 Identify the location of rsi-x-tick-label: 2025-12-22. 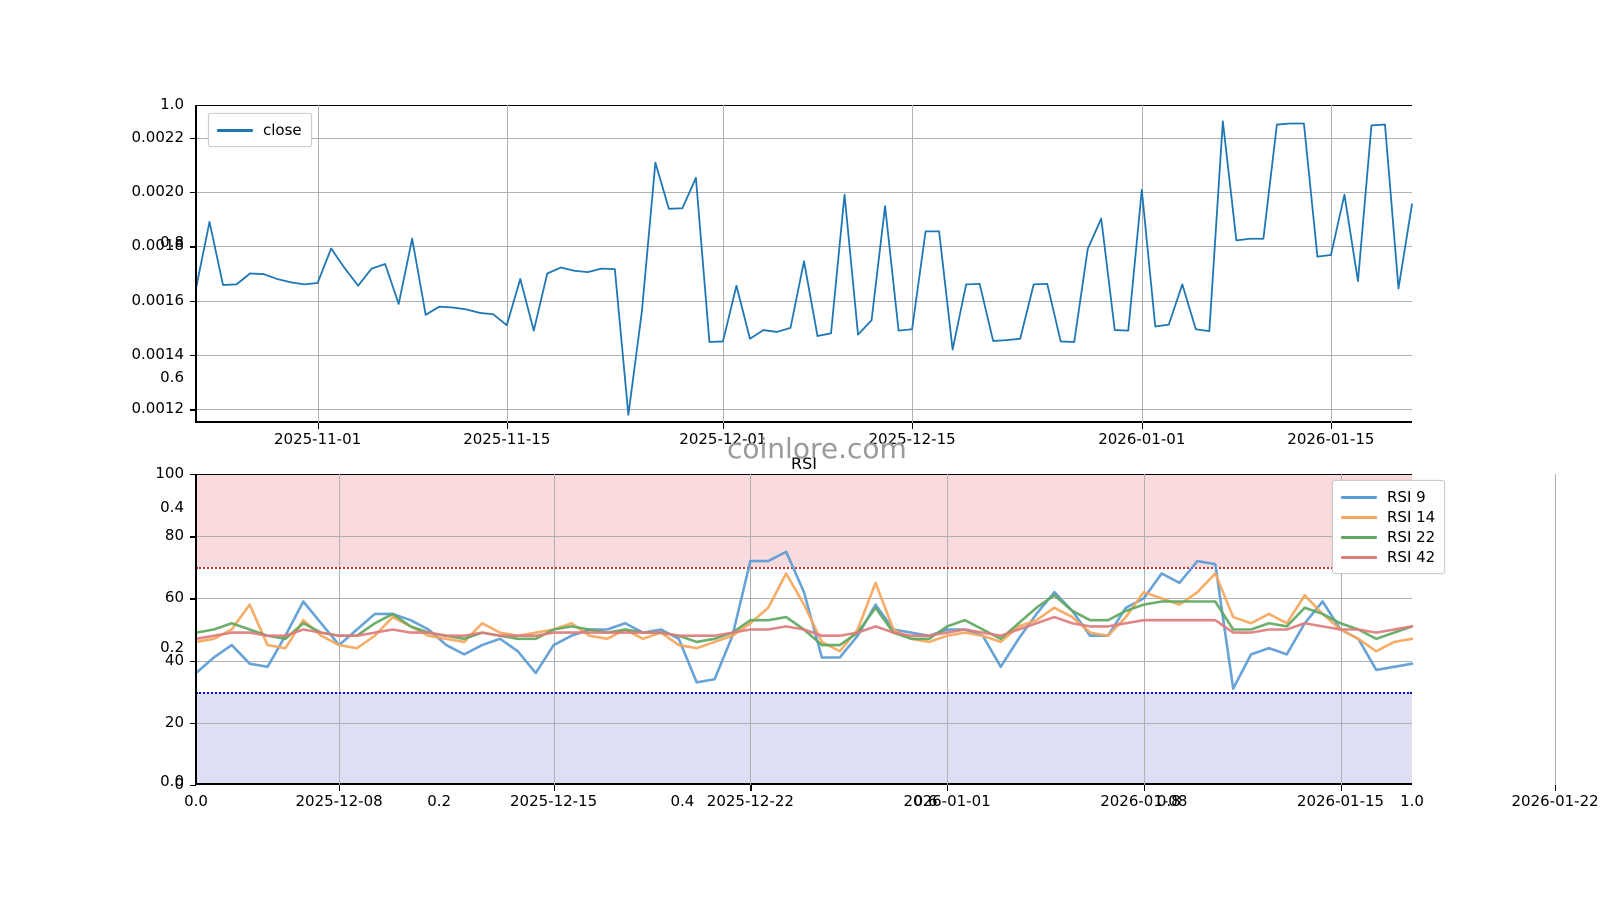
(750, 801).